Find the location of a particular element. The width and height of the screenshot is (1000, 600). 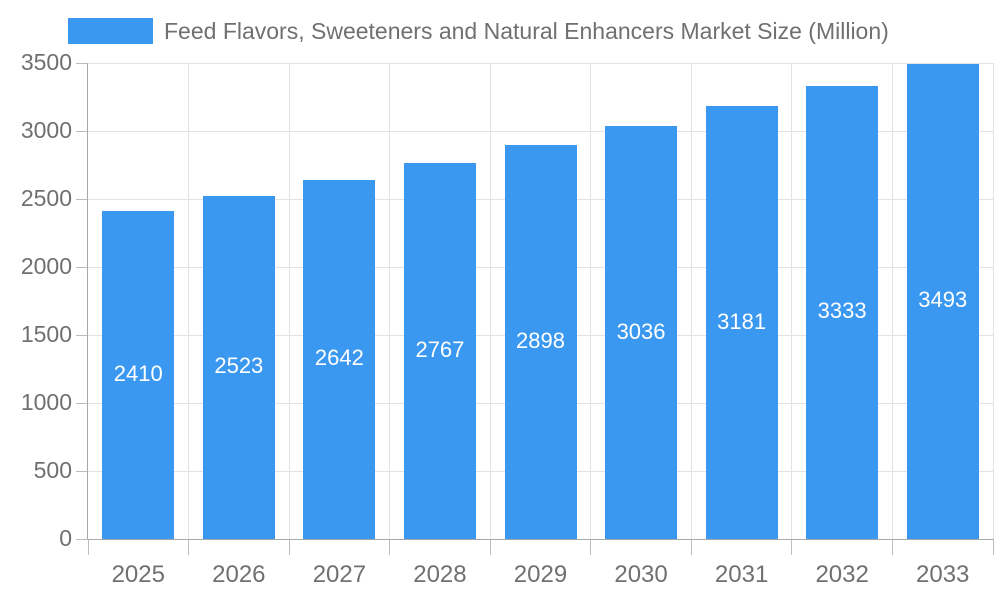

y-axis-tick-label: 500 is located at coordinates (52, 470).